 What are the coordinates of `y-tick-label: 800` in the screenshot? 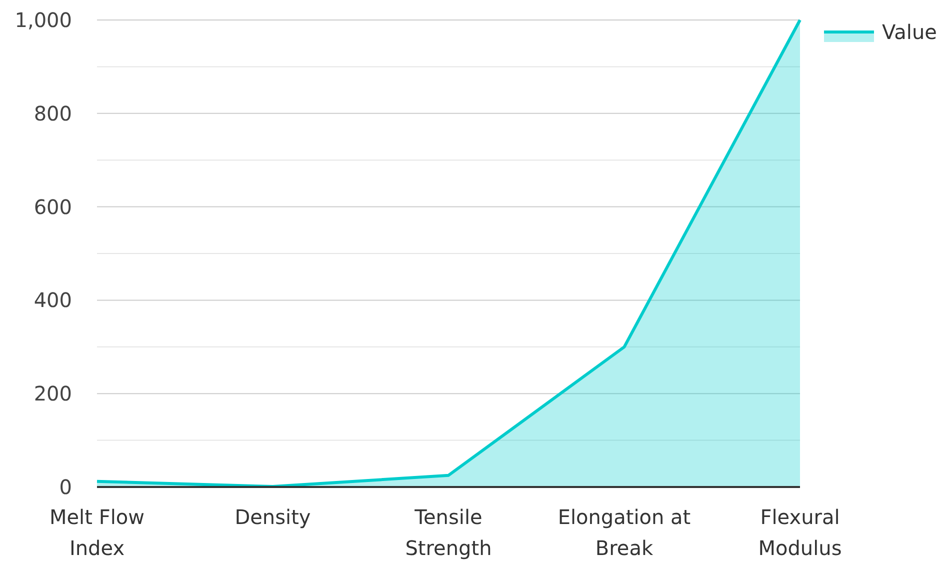 It's located at (53, 113).